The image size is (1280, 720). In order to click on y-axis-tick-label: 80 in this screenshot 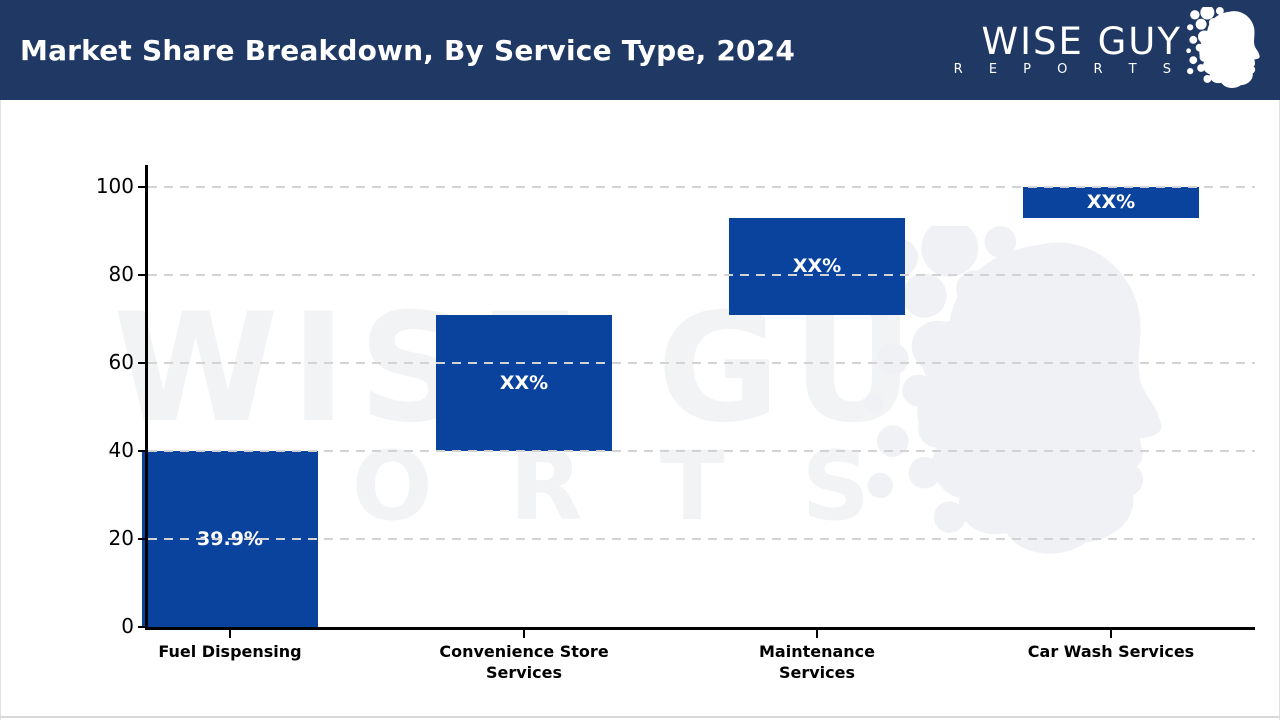, I will do `click(121, 274)`.